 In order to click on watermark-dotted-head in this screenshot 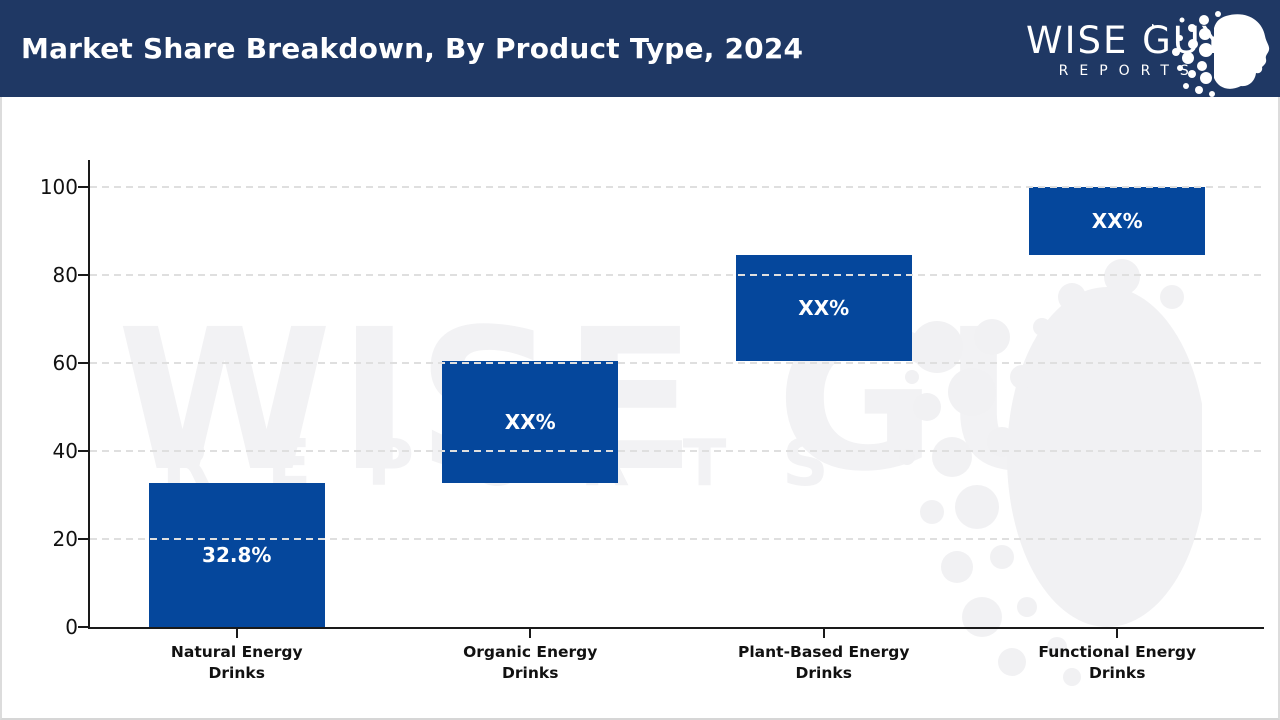, I will do `click(1050, 472)`.